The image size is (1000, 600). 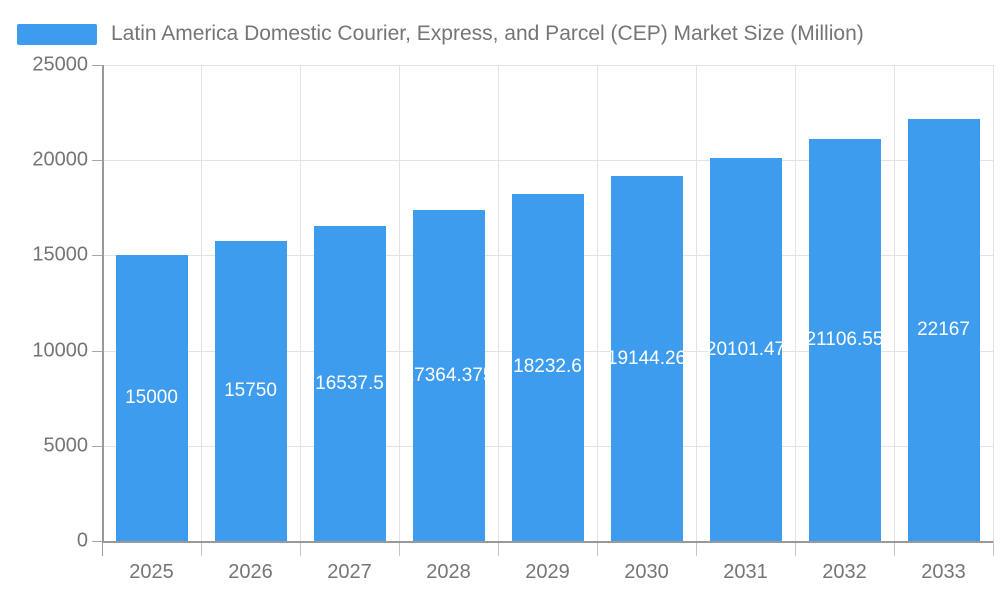 I want to click on y-tick-label: 20000, so click(x=60, y=159).